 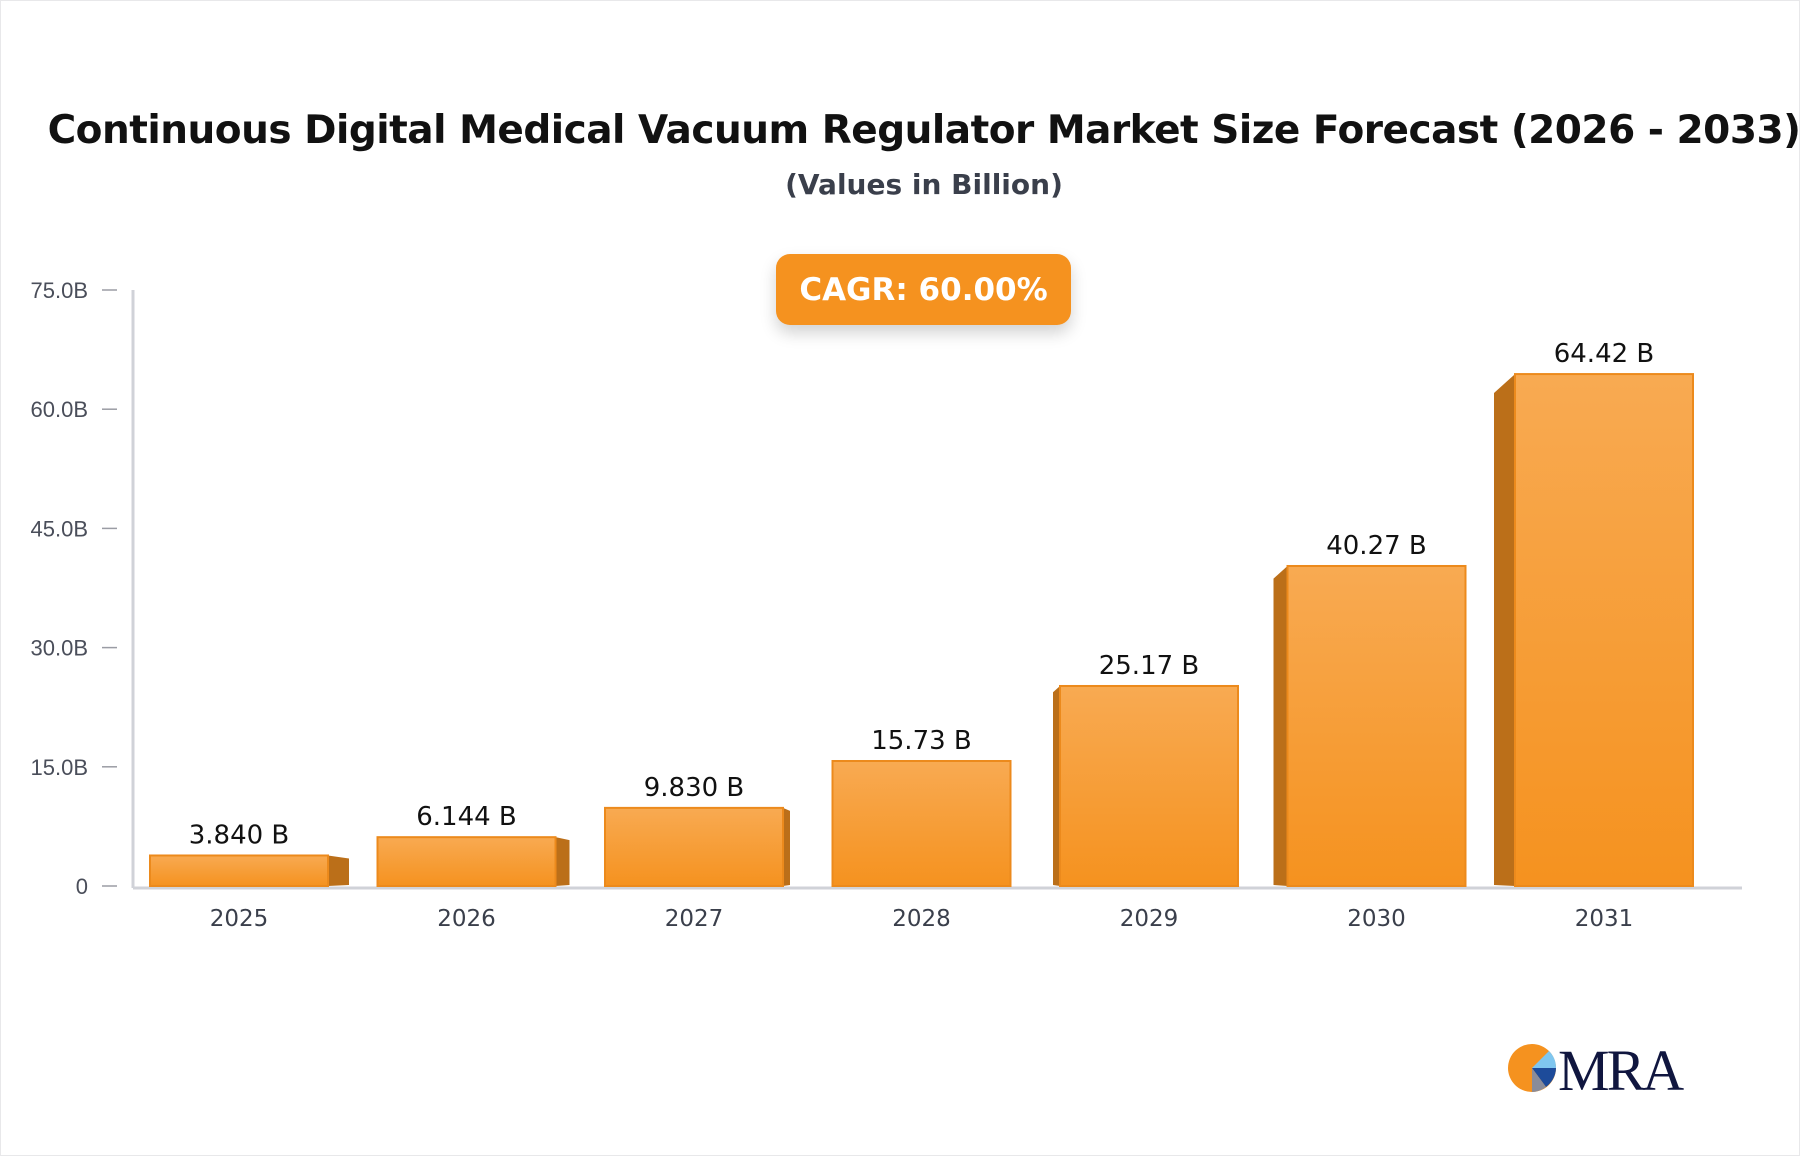 What do you see at coordinates (1376, 546) in the screenshot?
I see `data-label: 40.27 B` at bounding box center [1376, 546].